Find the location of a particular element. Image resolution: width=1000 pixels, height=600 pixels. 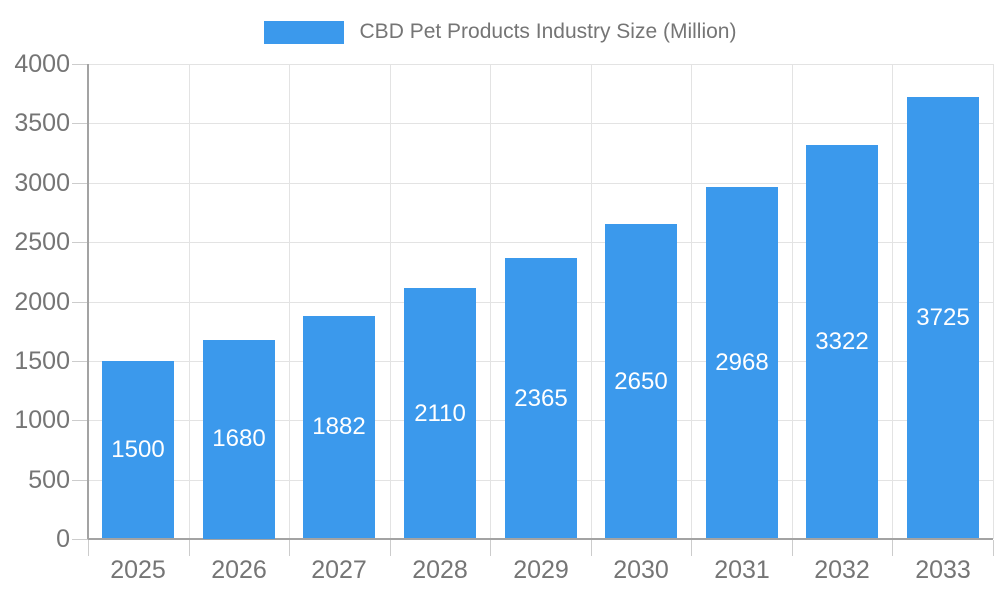

bar-value-label: 2650 is located at coordinates (641, 381).